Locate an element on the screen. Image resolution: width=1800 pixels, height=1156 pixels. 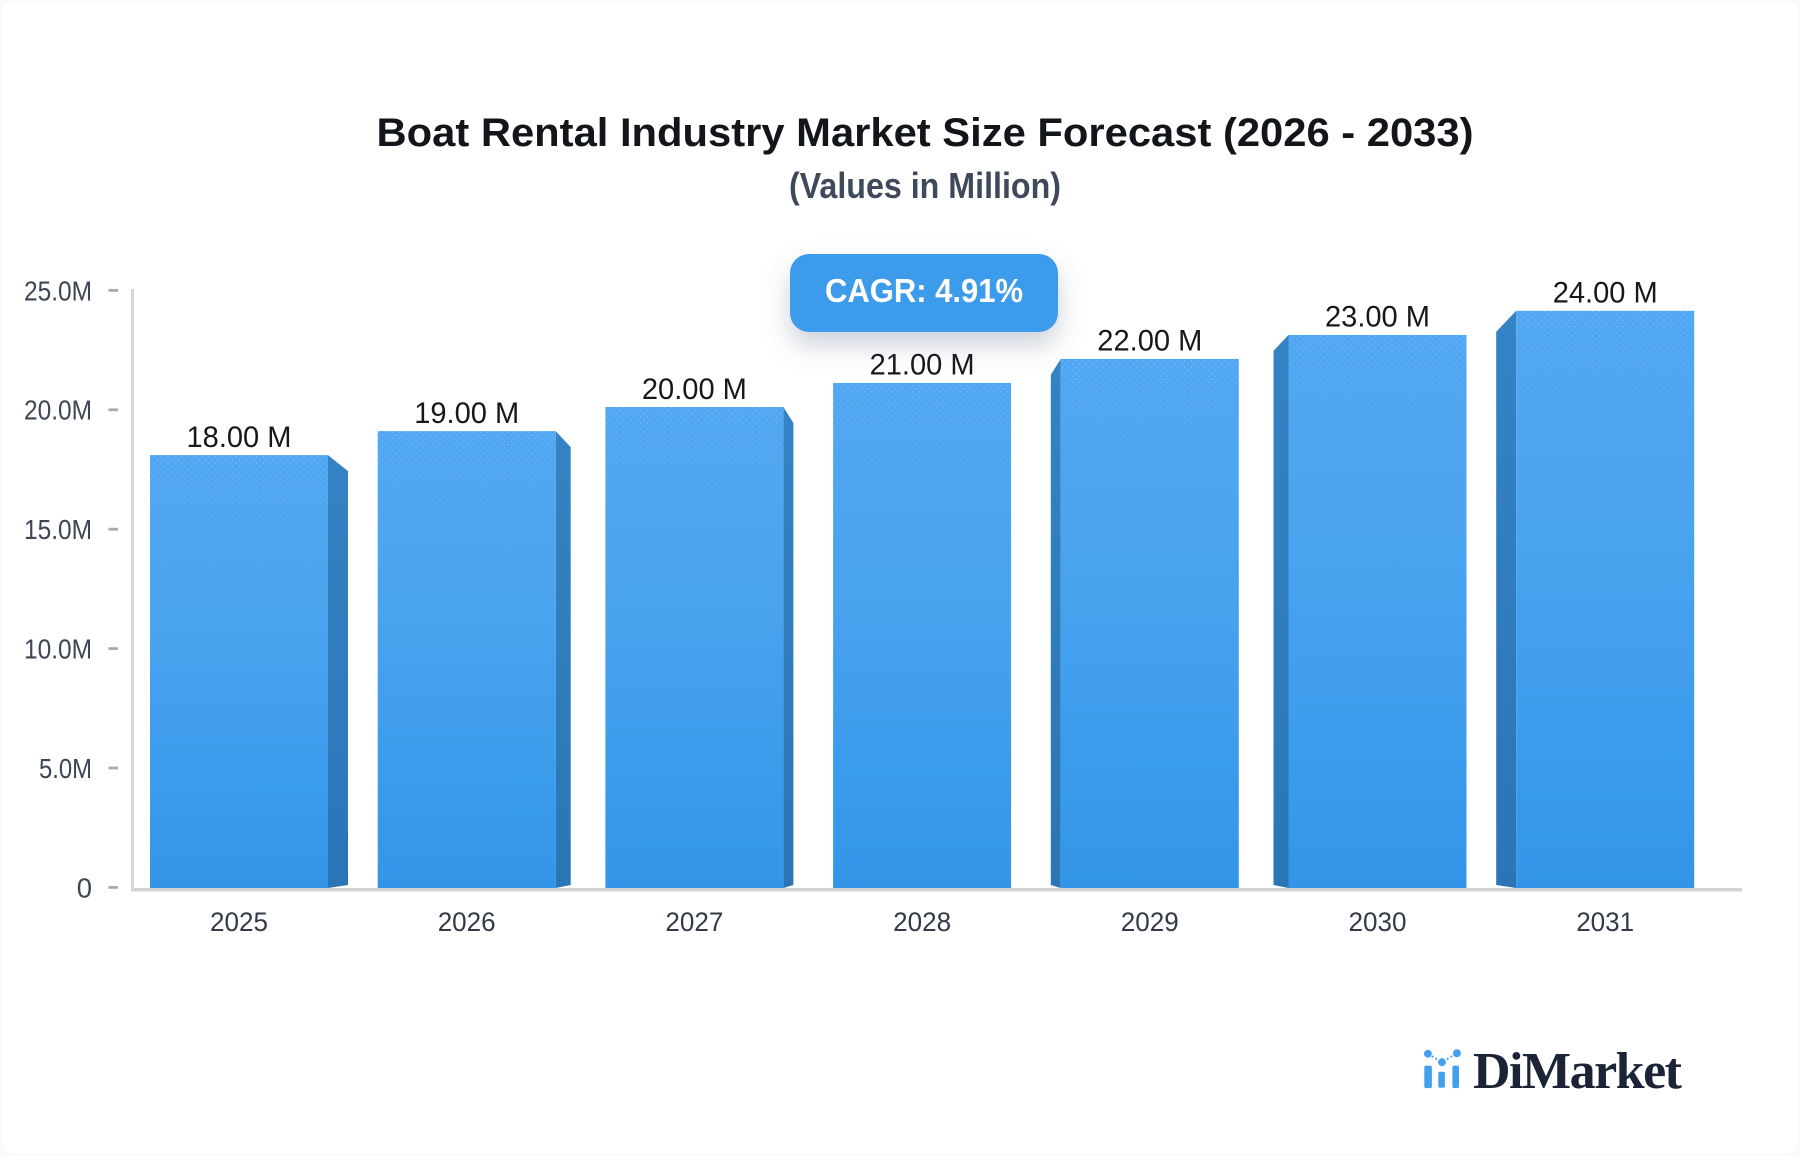
svg-text: 2025 is located at coordinates (239, 922).